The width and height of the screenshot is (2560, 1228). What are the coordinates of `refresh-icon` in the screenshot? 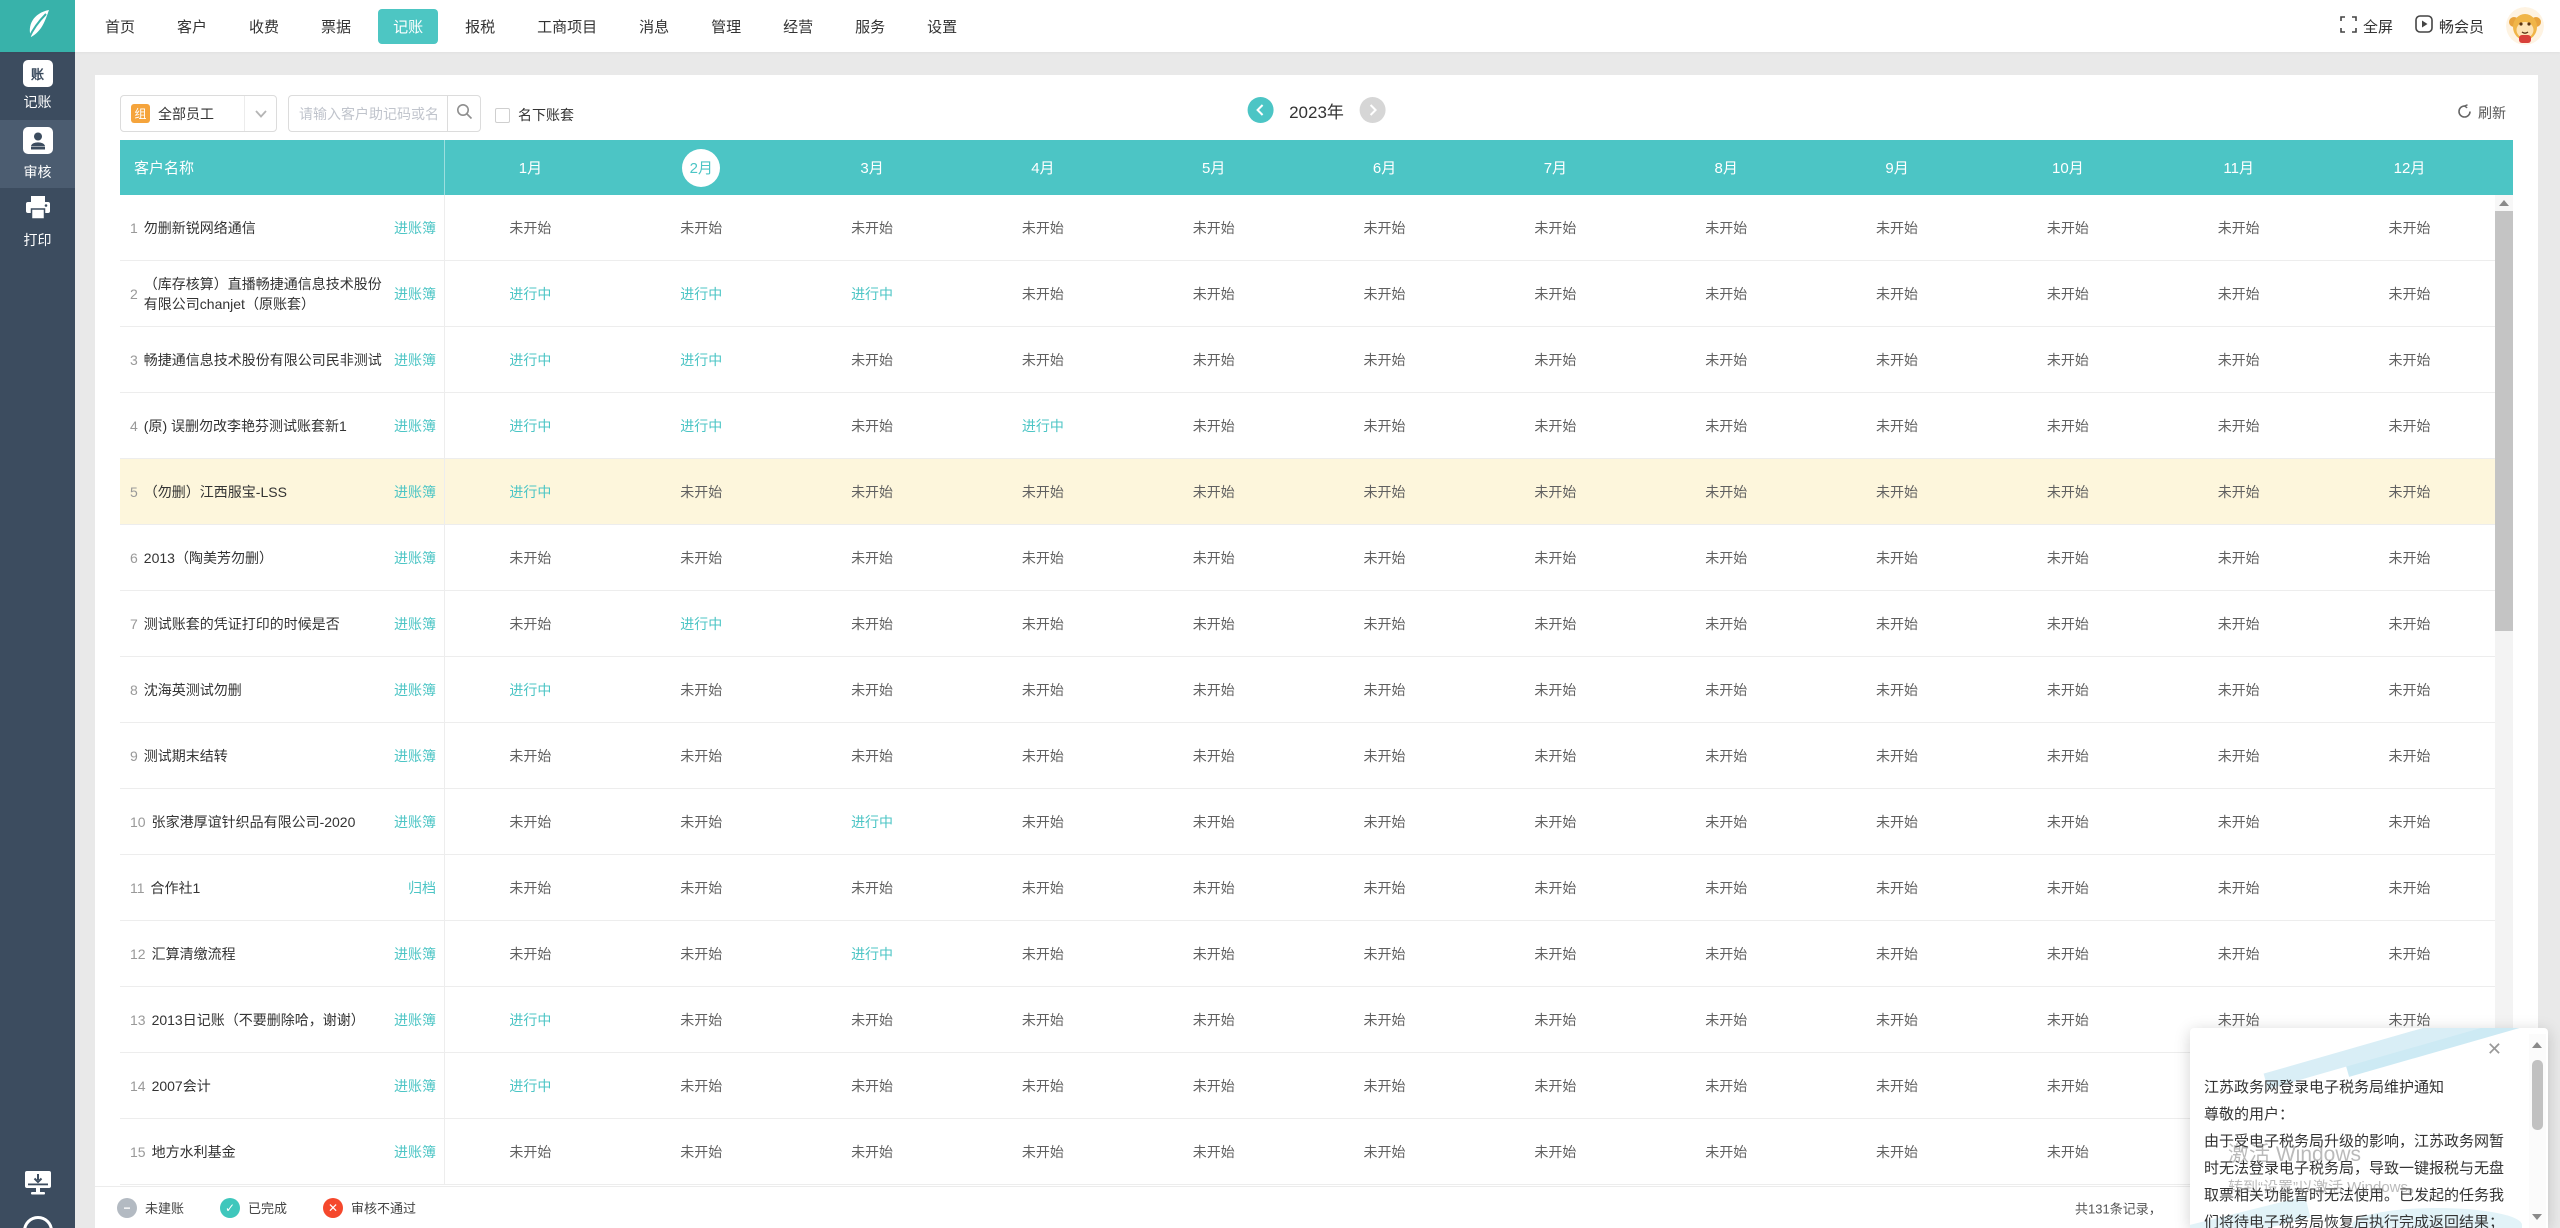 It's located at (2464, 113).